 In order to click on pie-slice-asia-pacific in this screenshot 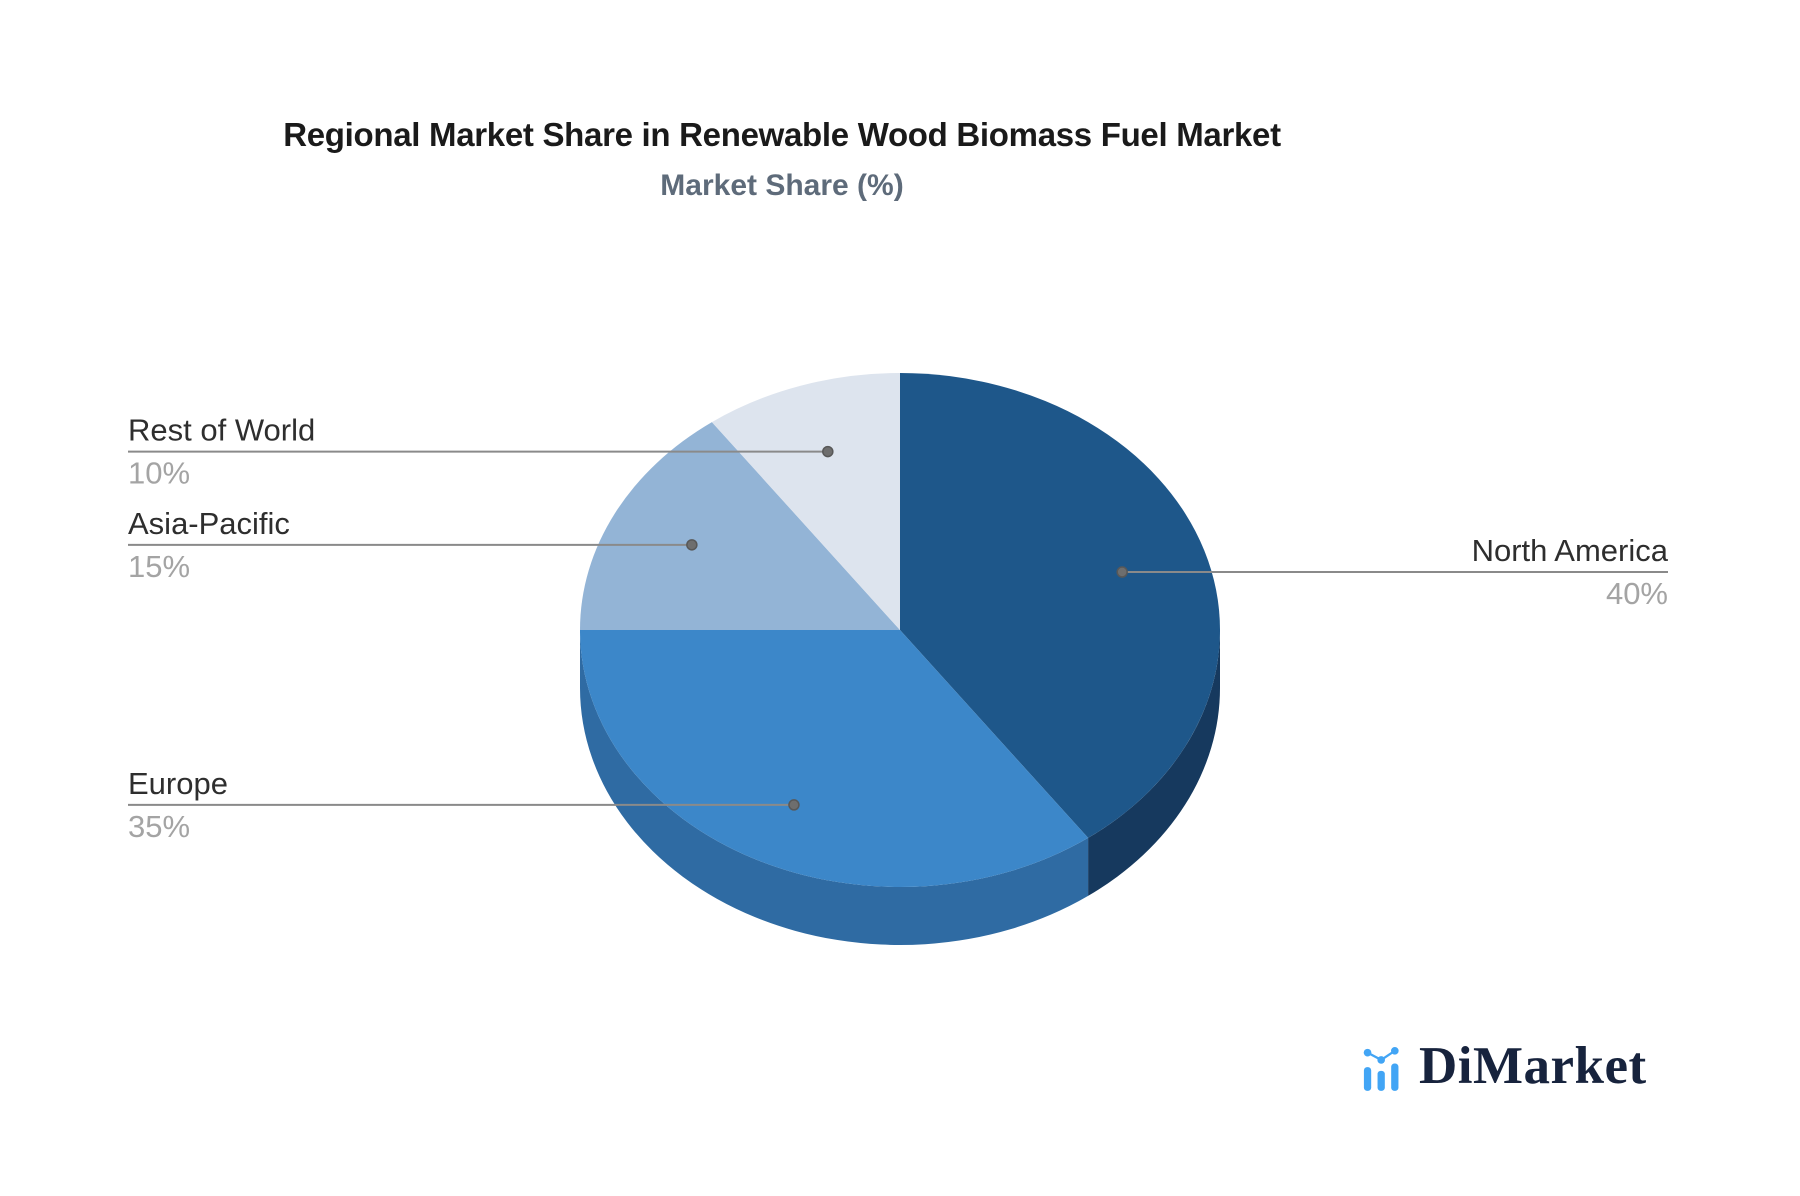, I will do `click(740, 526)`.